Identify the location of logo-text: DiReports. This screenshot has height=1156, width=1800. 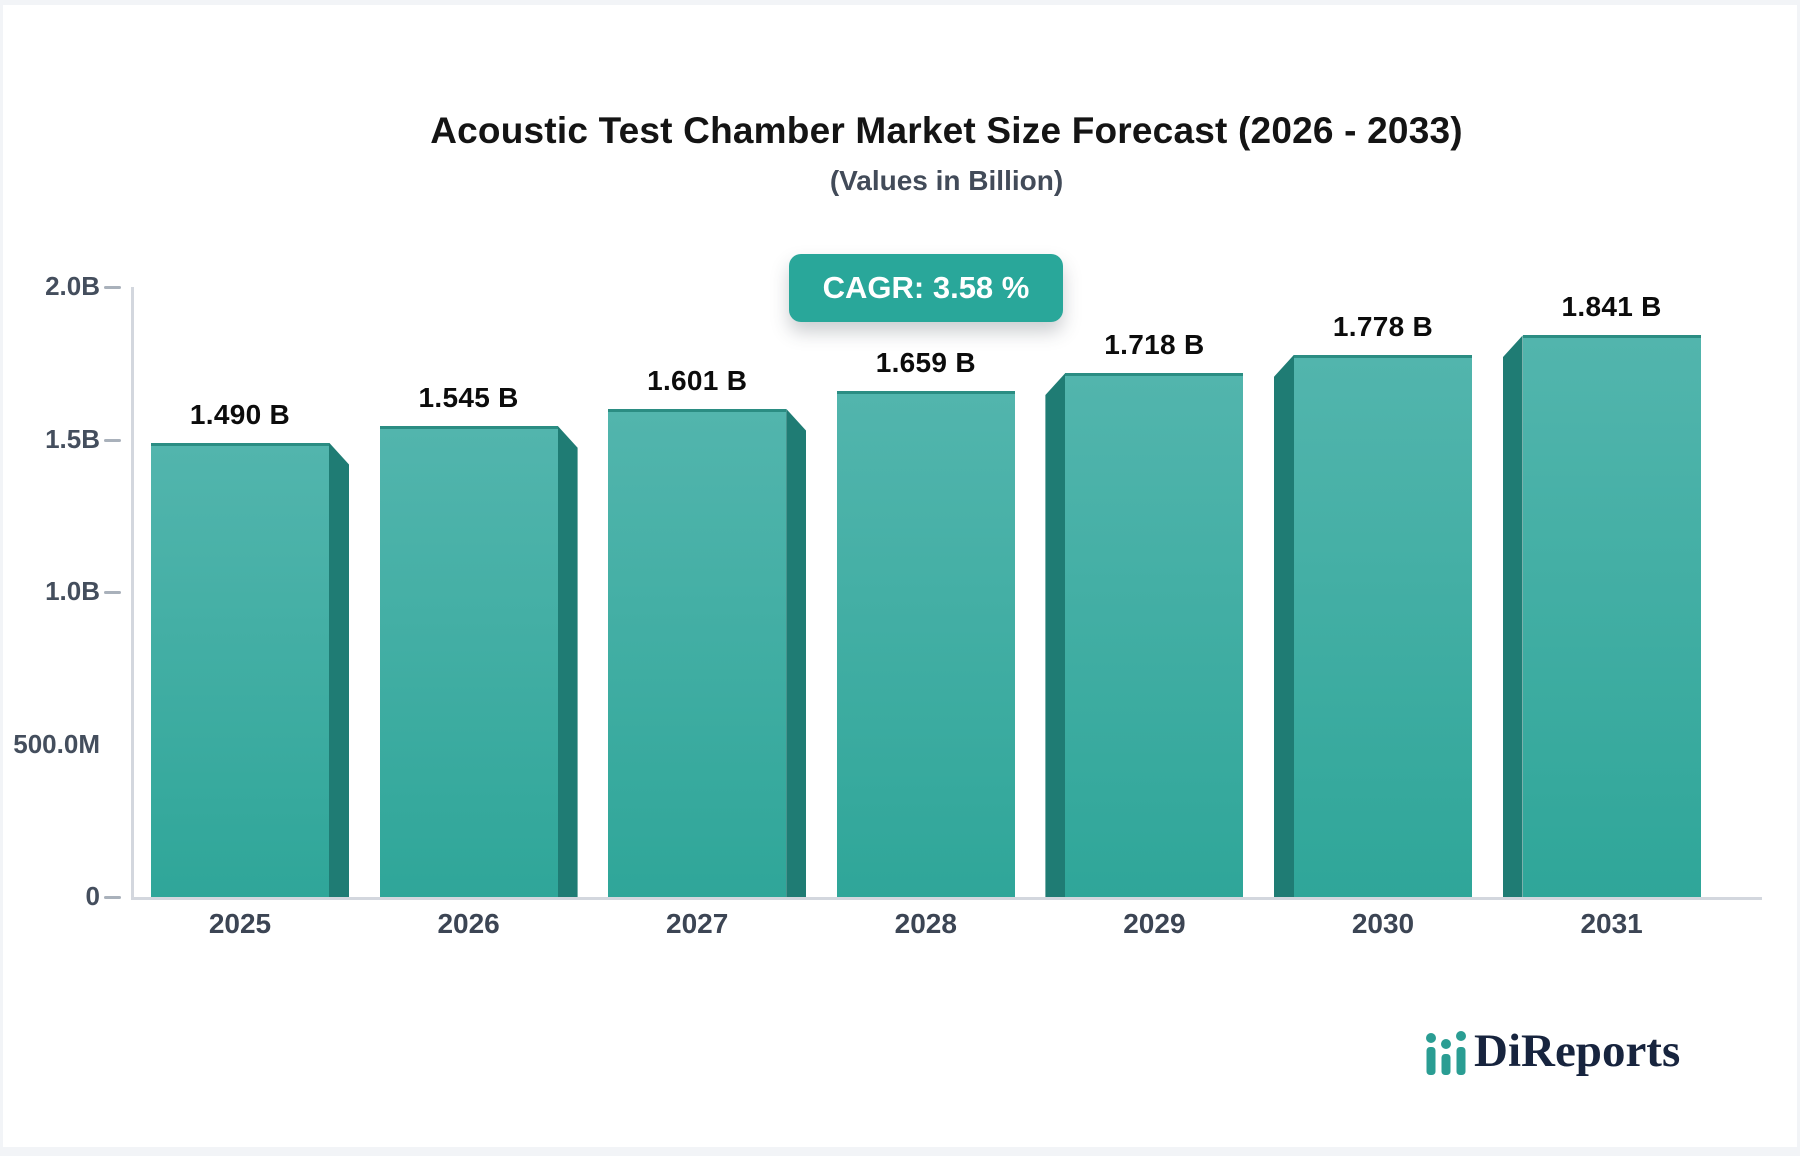
(1577, 1051).